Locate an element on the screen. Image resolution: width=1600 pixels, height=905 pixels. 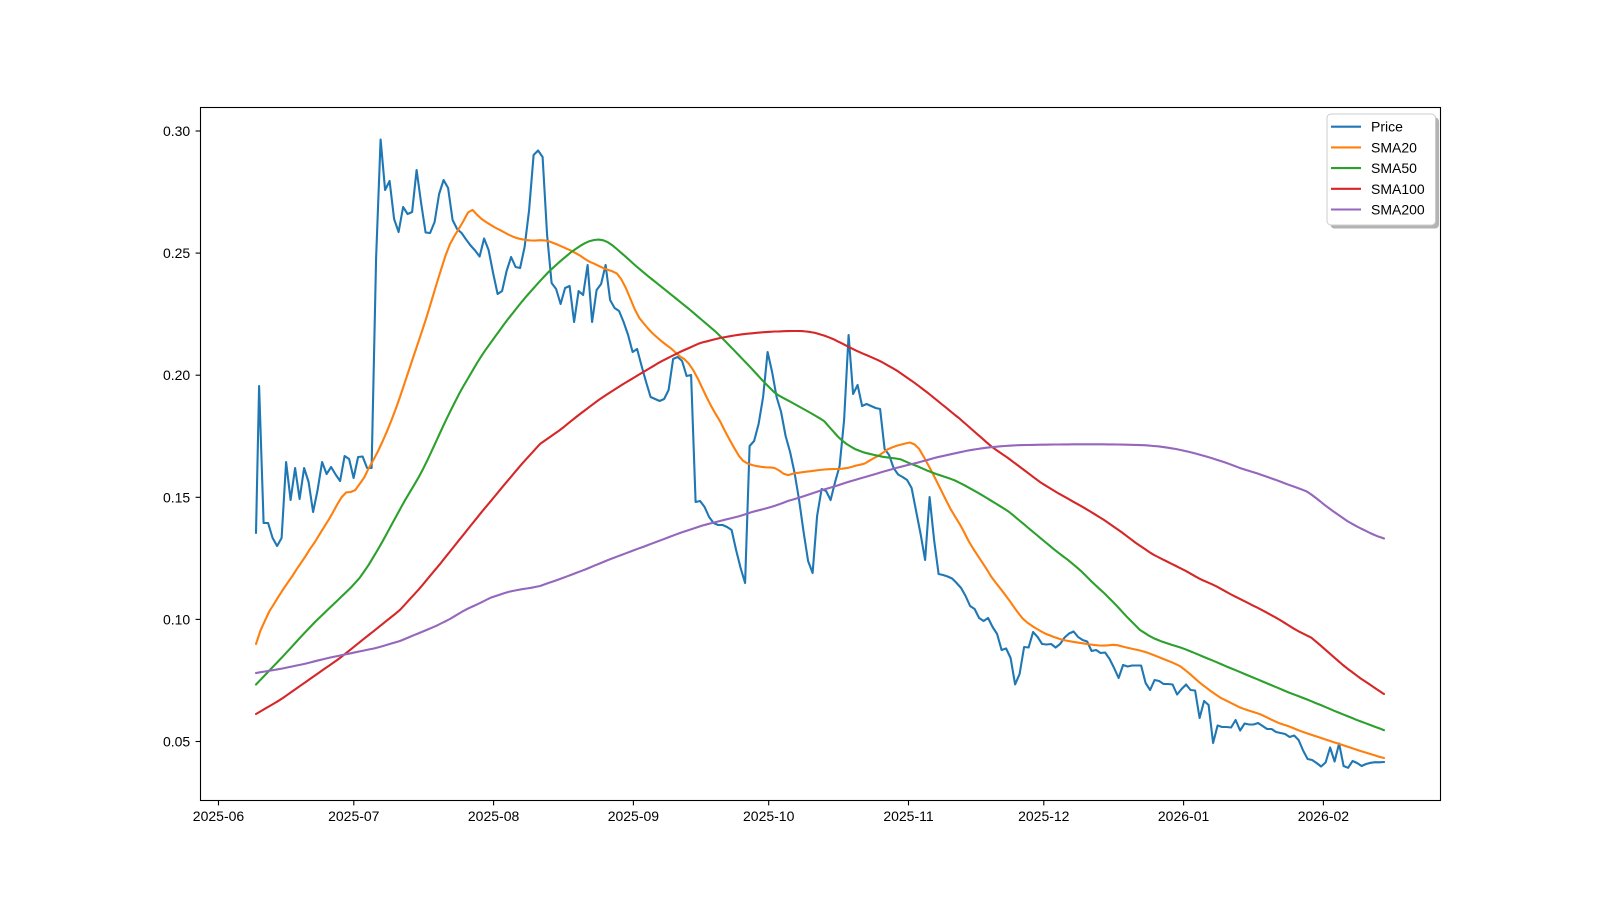
svg-text: 0.15 is located at coordinates (176, 497).